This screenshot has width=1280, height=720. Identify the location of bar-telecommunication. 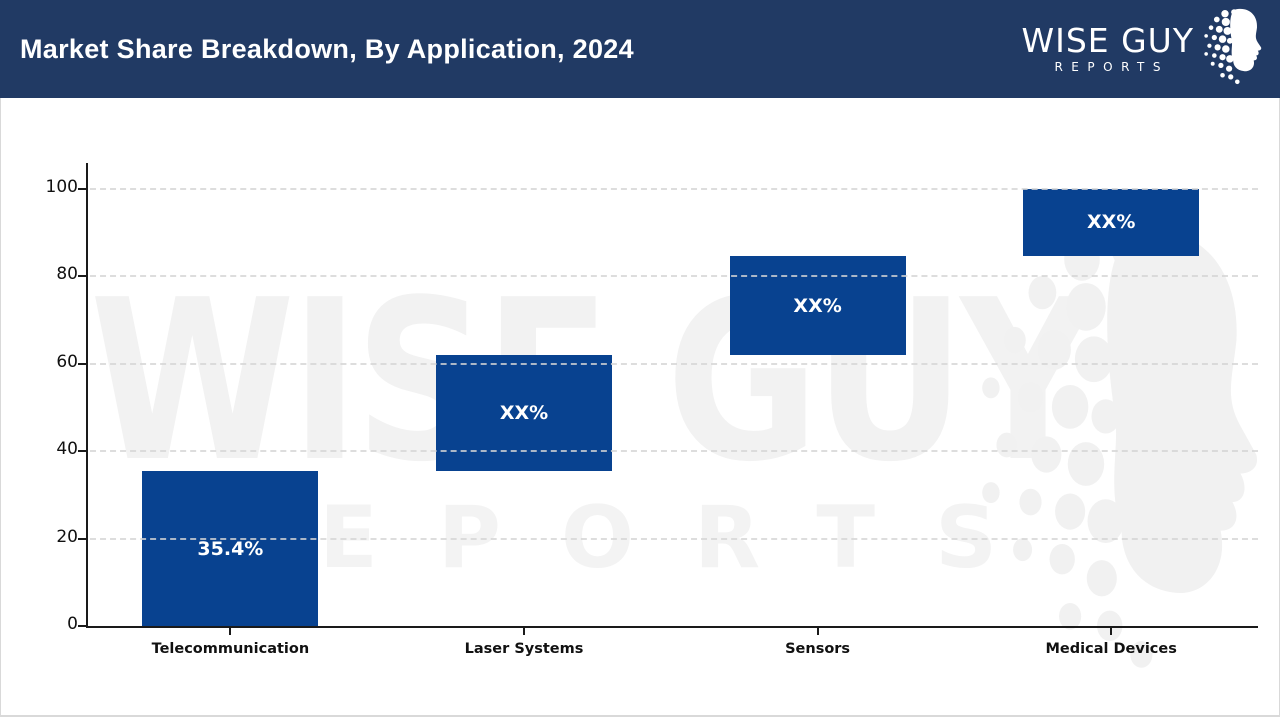
(230, 548).